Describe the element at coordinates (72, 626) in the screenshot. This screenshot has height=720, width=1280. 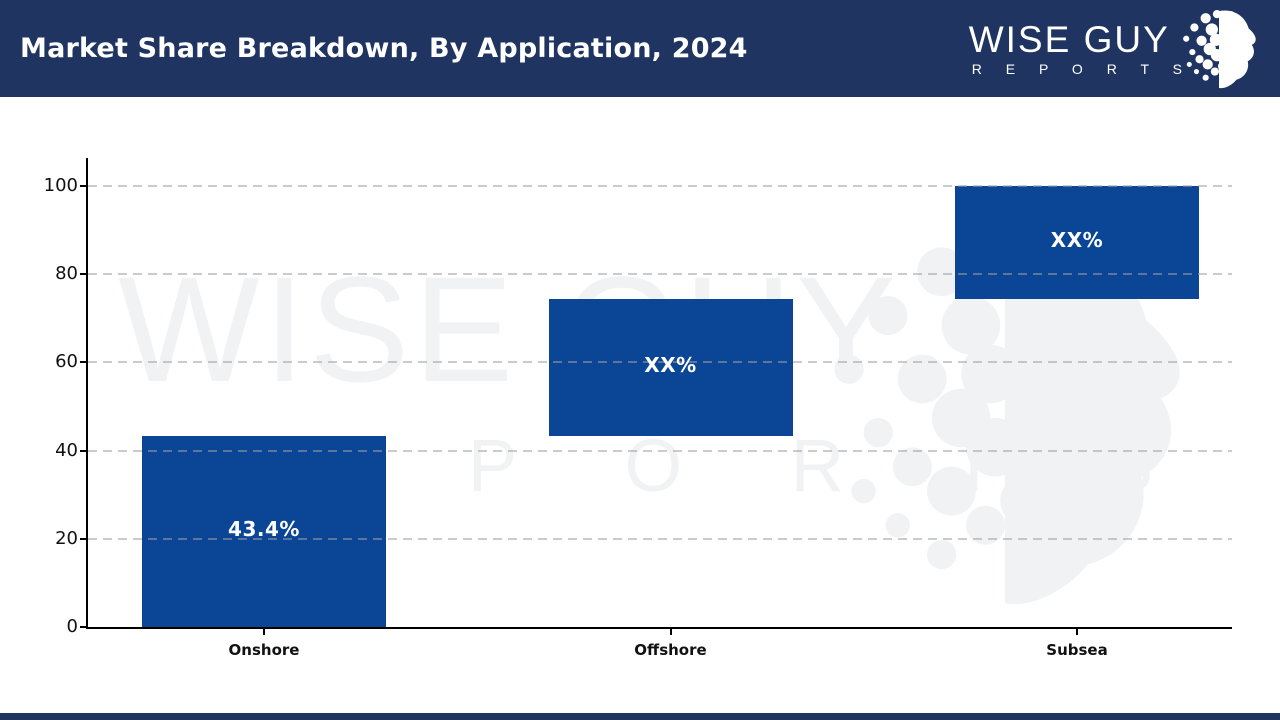
I see `y-axis-tick-label: 0` at that location.